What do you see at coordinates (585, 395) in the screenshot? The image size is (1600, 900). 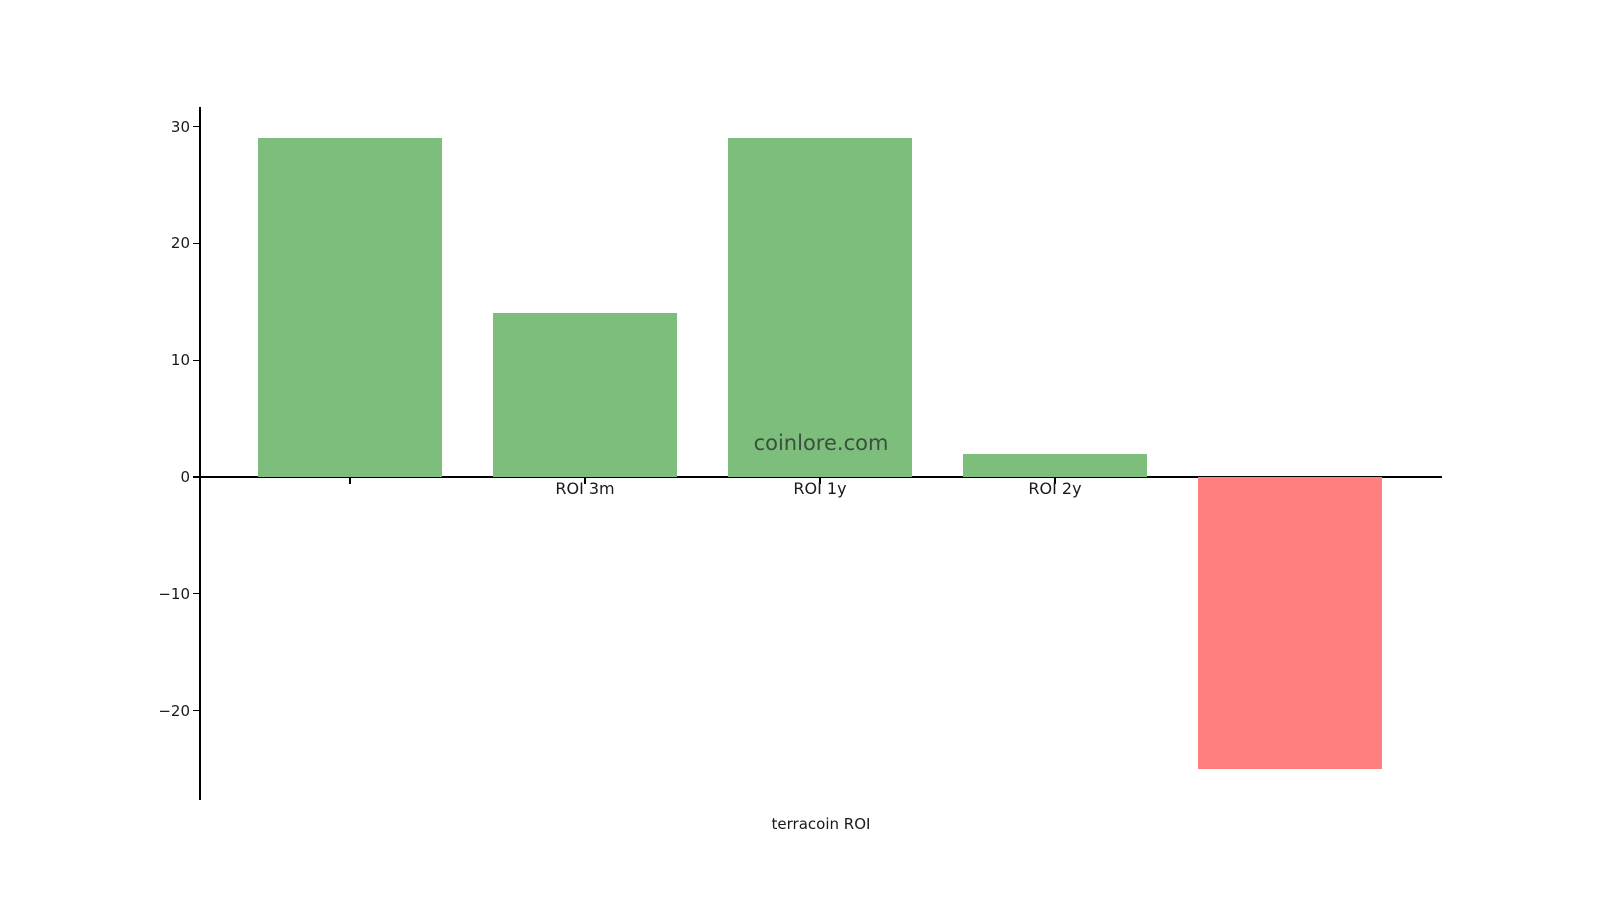 I see `bar-roi-3m` at bounding box center [585, 395].